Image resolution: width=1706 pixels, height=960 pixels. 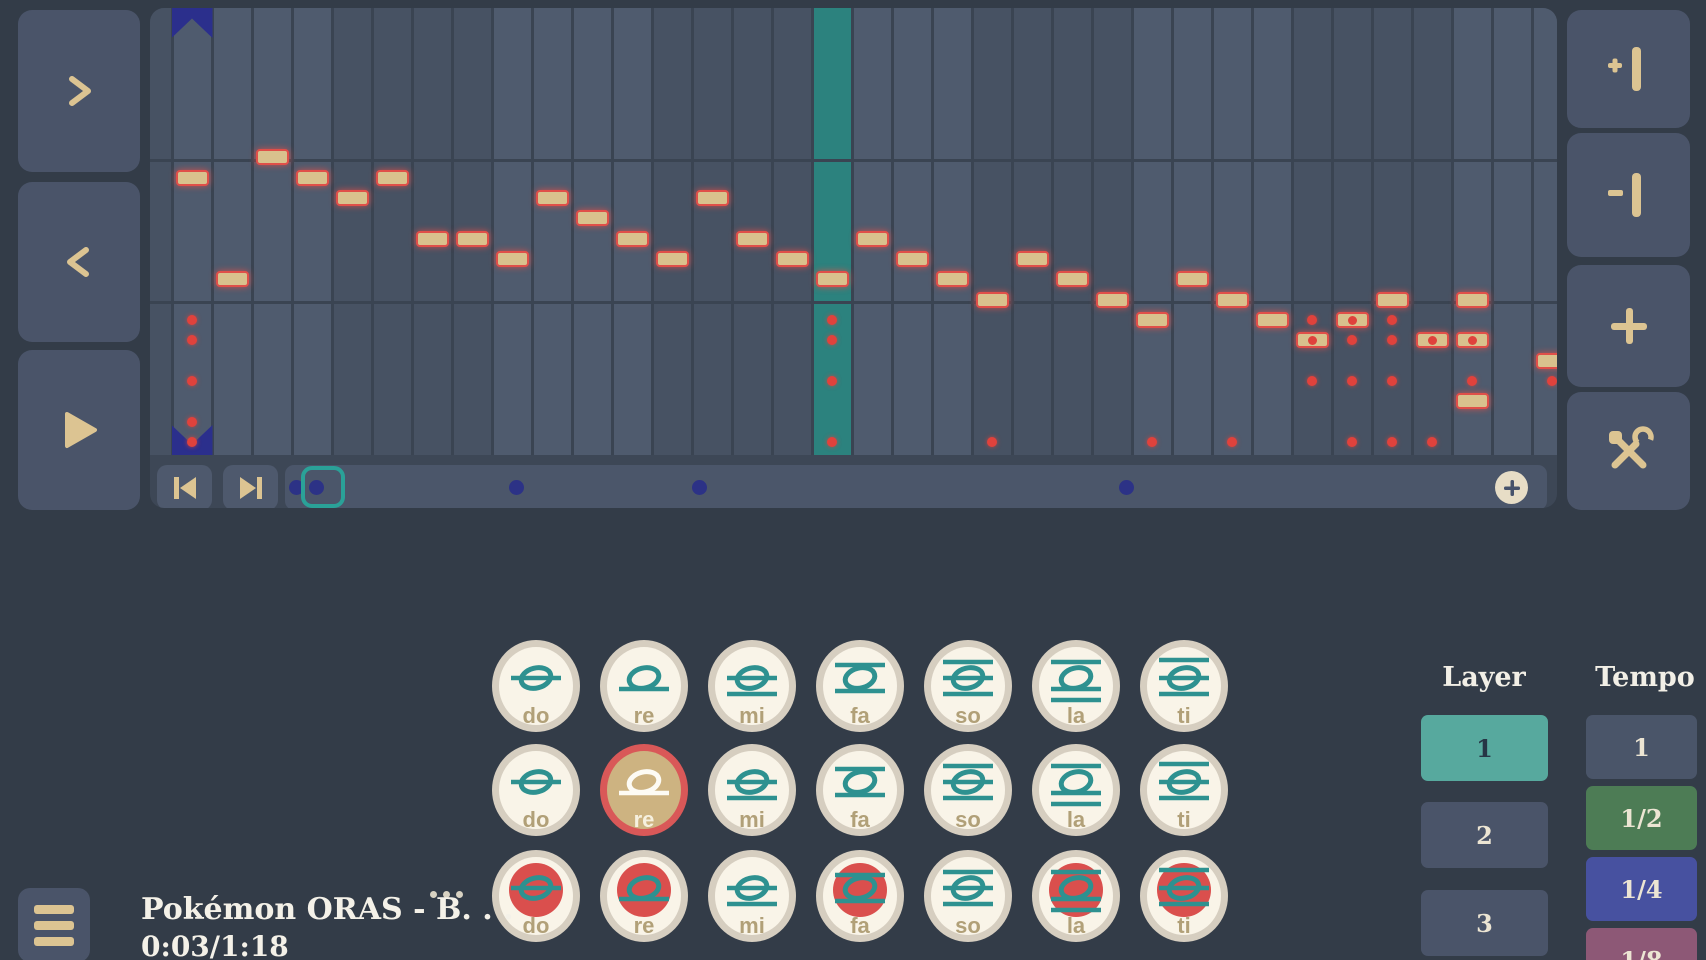 I want to click on note-button-mi-row2: mi, so click(x=752, y=790).